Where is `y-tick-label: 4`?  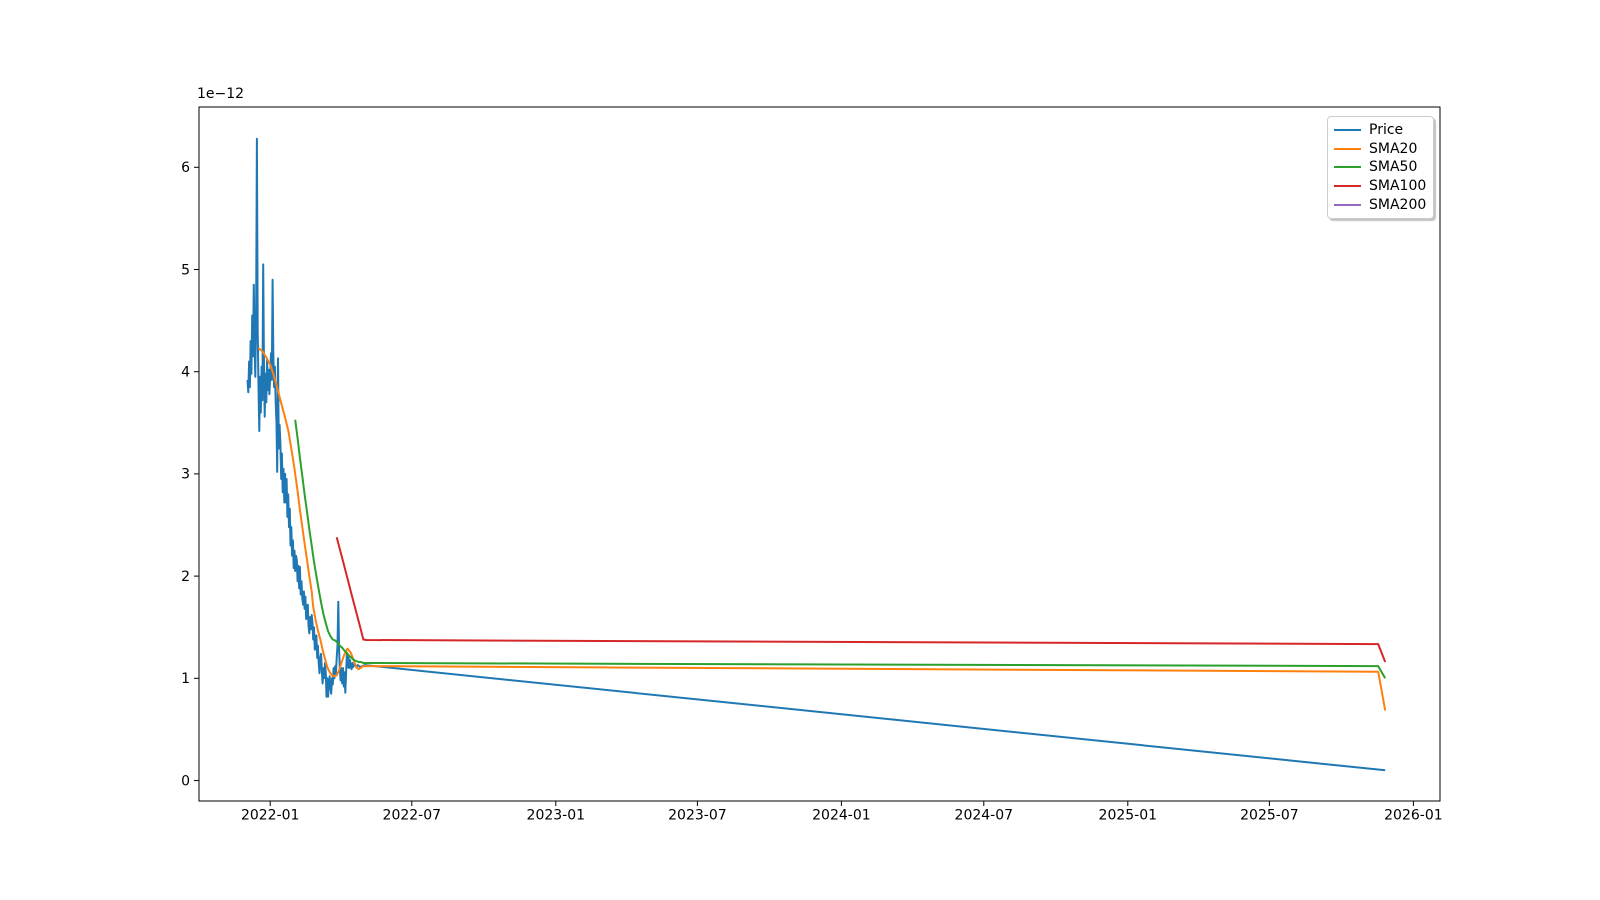 y-tick-label: 4 is located at coordinates (185, 372).